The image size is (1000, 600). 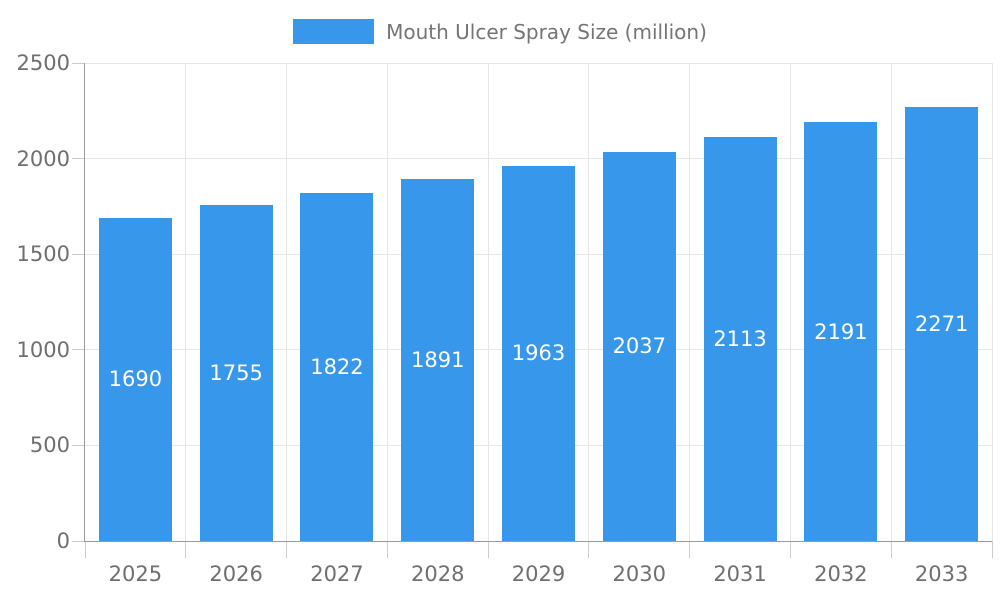 What do you see at coordinates (43, 254) in the screenshot?
I see `y-axis-label: 1500` at bounding box center [43, 254].